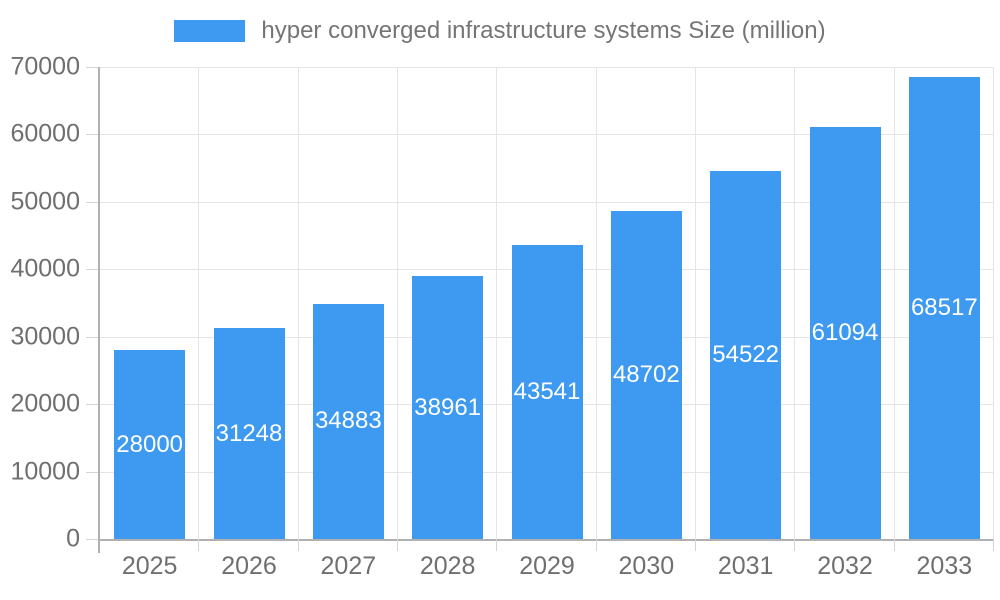  What do you see at coordinates (45, 133) in the screenshot?
I see `y-tick-label: 60000` at bounding box center [45, 133].